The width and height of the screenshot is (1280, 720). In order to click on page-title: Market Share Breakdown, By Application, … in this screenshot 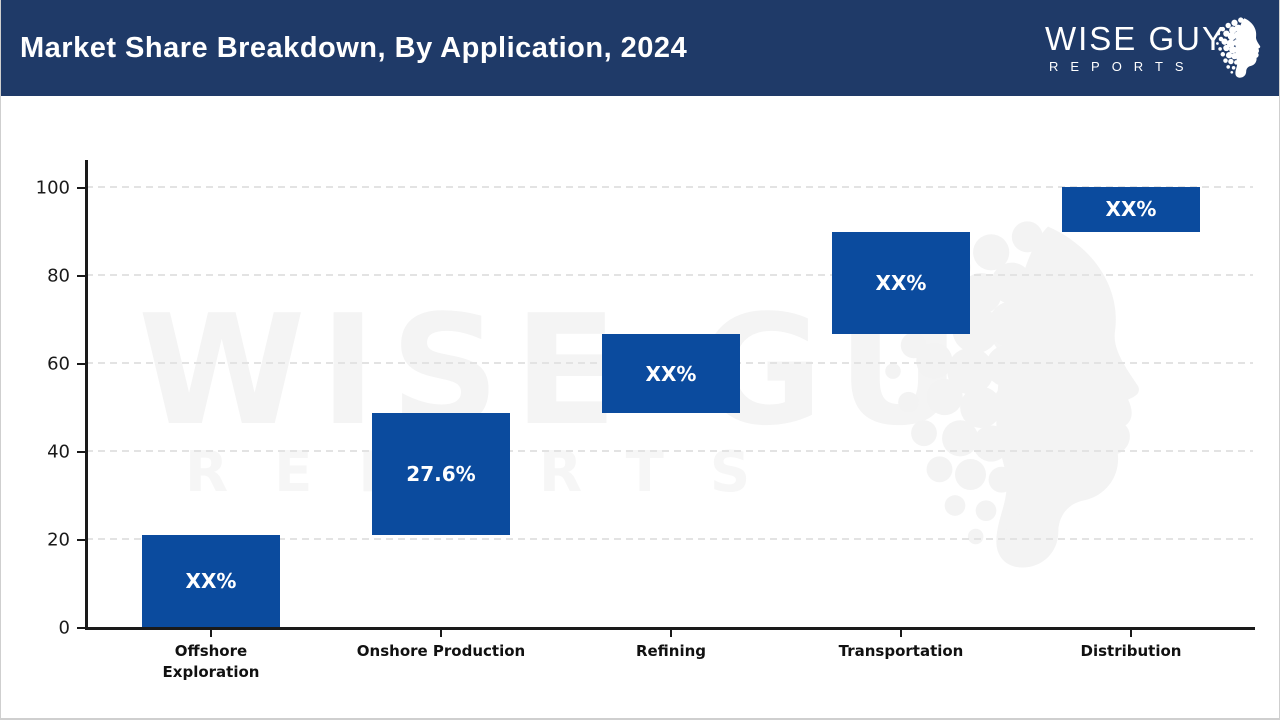, I will do `click(354, 47)`.